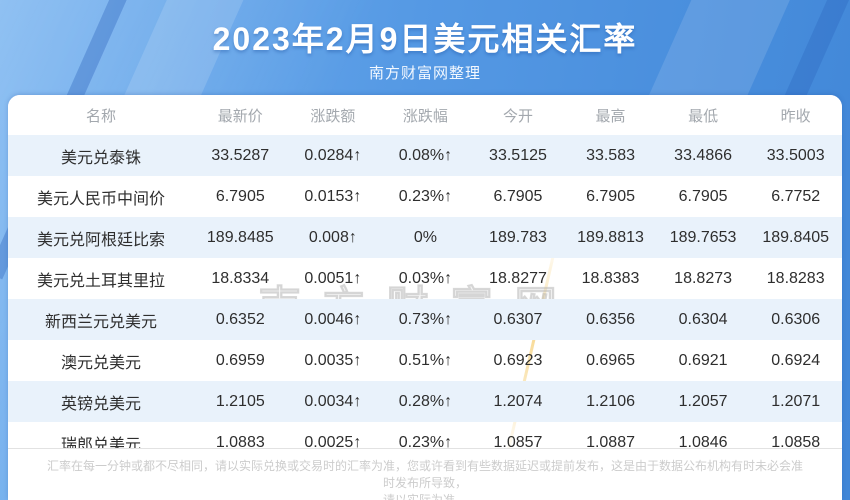 This screenshot has height=500, width=850. Describe the element at coordinates (518, 237) in the screenshot. I see `open-cell: 189.783` at that location.